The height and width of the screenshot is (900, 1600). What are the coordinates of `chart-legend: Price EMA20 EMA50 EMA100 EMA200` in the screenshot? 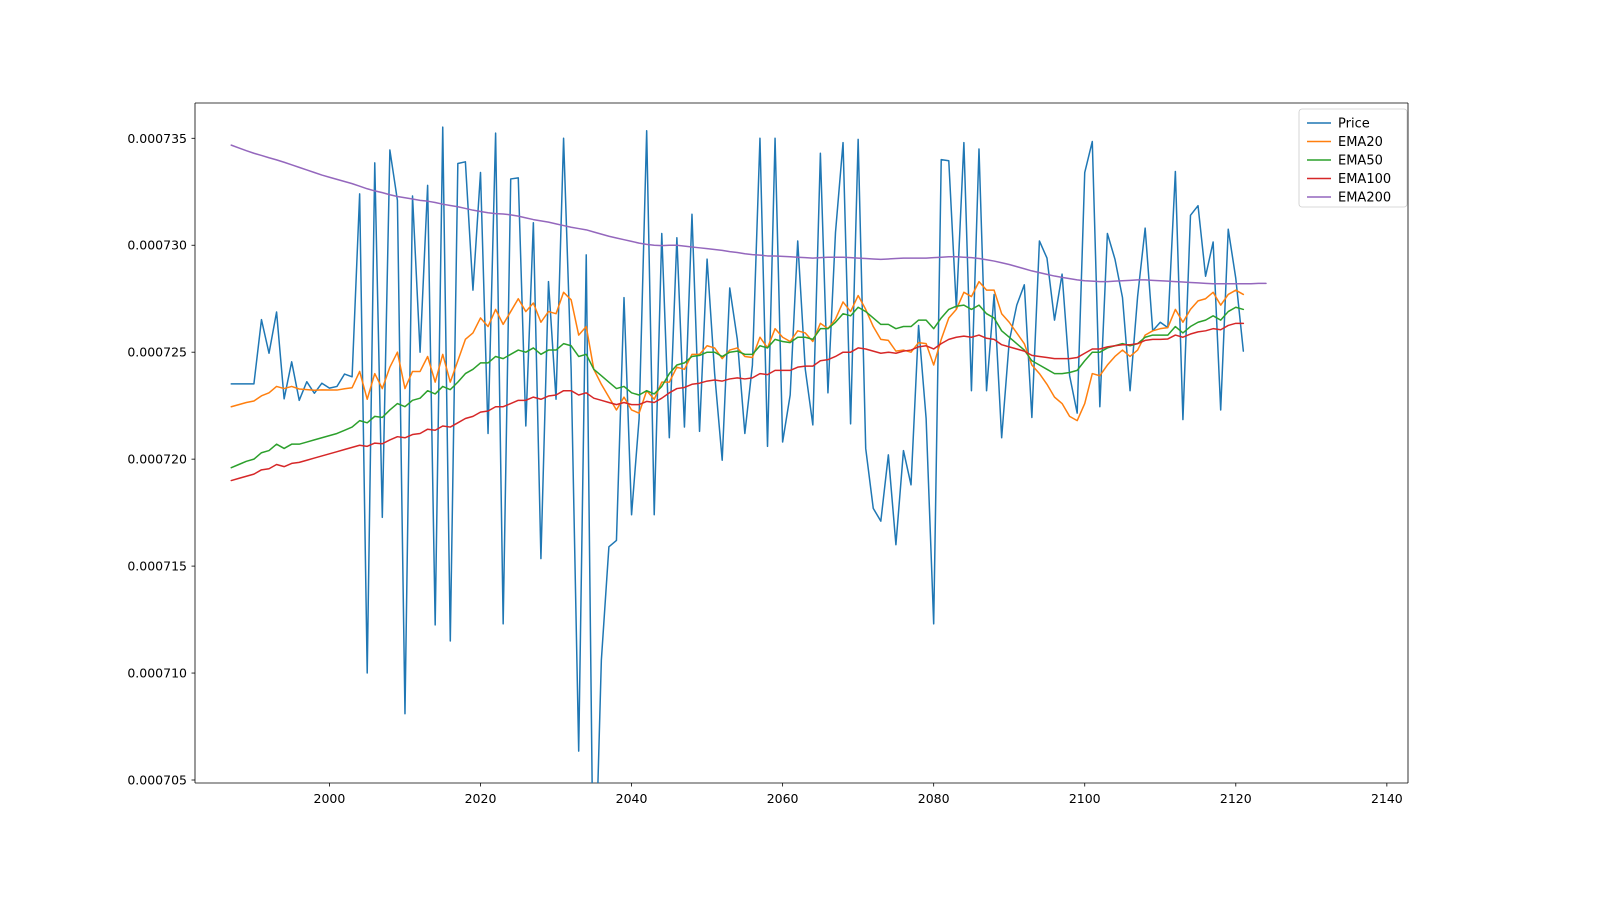 It's located at (1353, 158).